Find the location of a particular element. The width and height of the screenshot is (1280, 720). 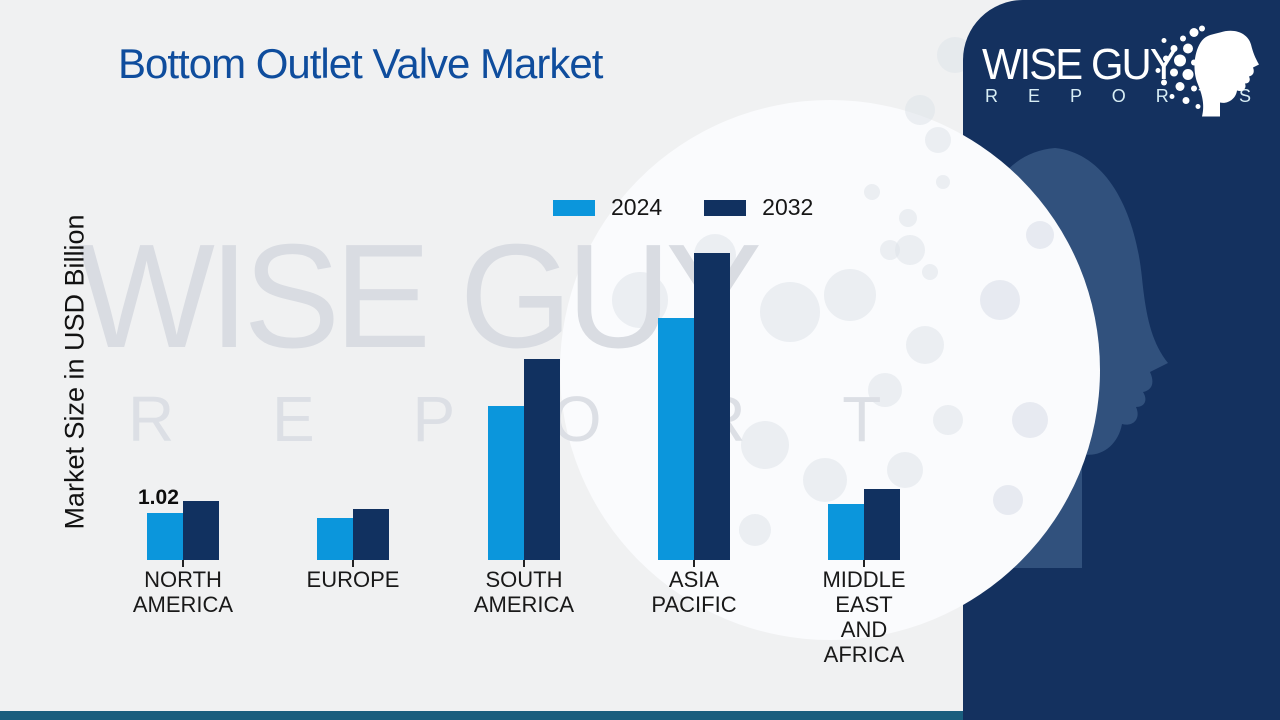

x-axis-label-south-america: SOUTH AMERICA is located at coordinates (524, 592).